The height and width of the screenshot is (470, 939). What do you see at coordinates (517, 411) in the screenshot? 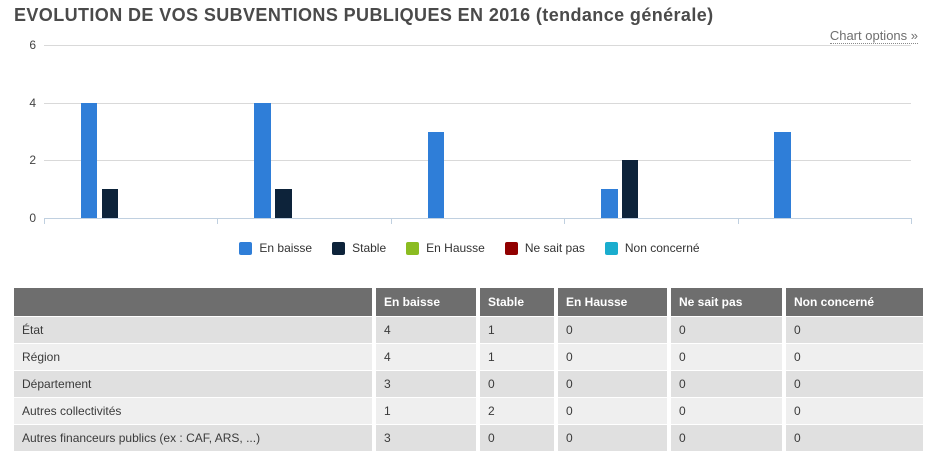
I see `table-cell-autres-collectivites-stable: 2` at bounding box center [517, 411].